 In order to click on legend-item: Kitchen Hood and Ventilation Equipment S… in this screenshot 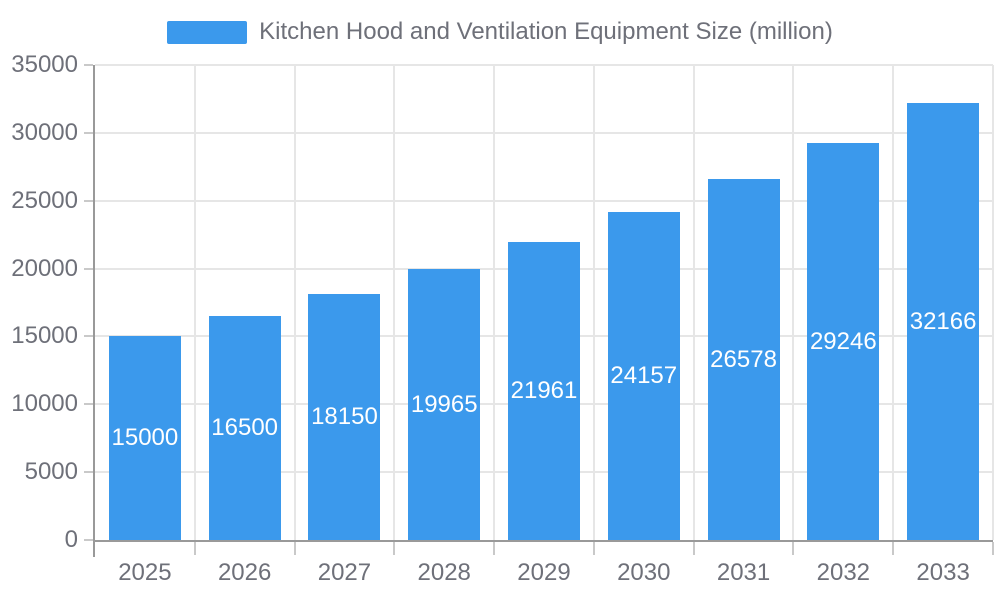, I will do `click(500, 32)`.